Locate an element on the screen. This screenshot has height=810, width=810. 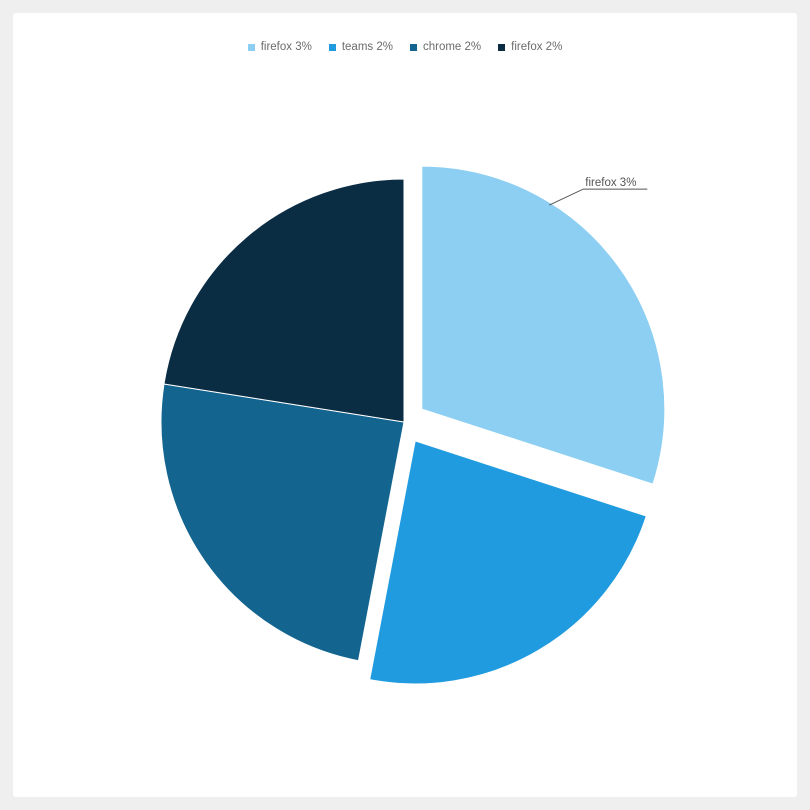
legend-item-teams-2: teams 2% is located at coordinates (360, 47).